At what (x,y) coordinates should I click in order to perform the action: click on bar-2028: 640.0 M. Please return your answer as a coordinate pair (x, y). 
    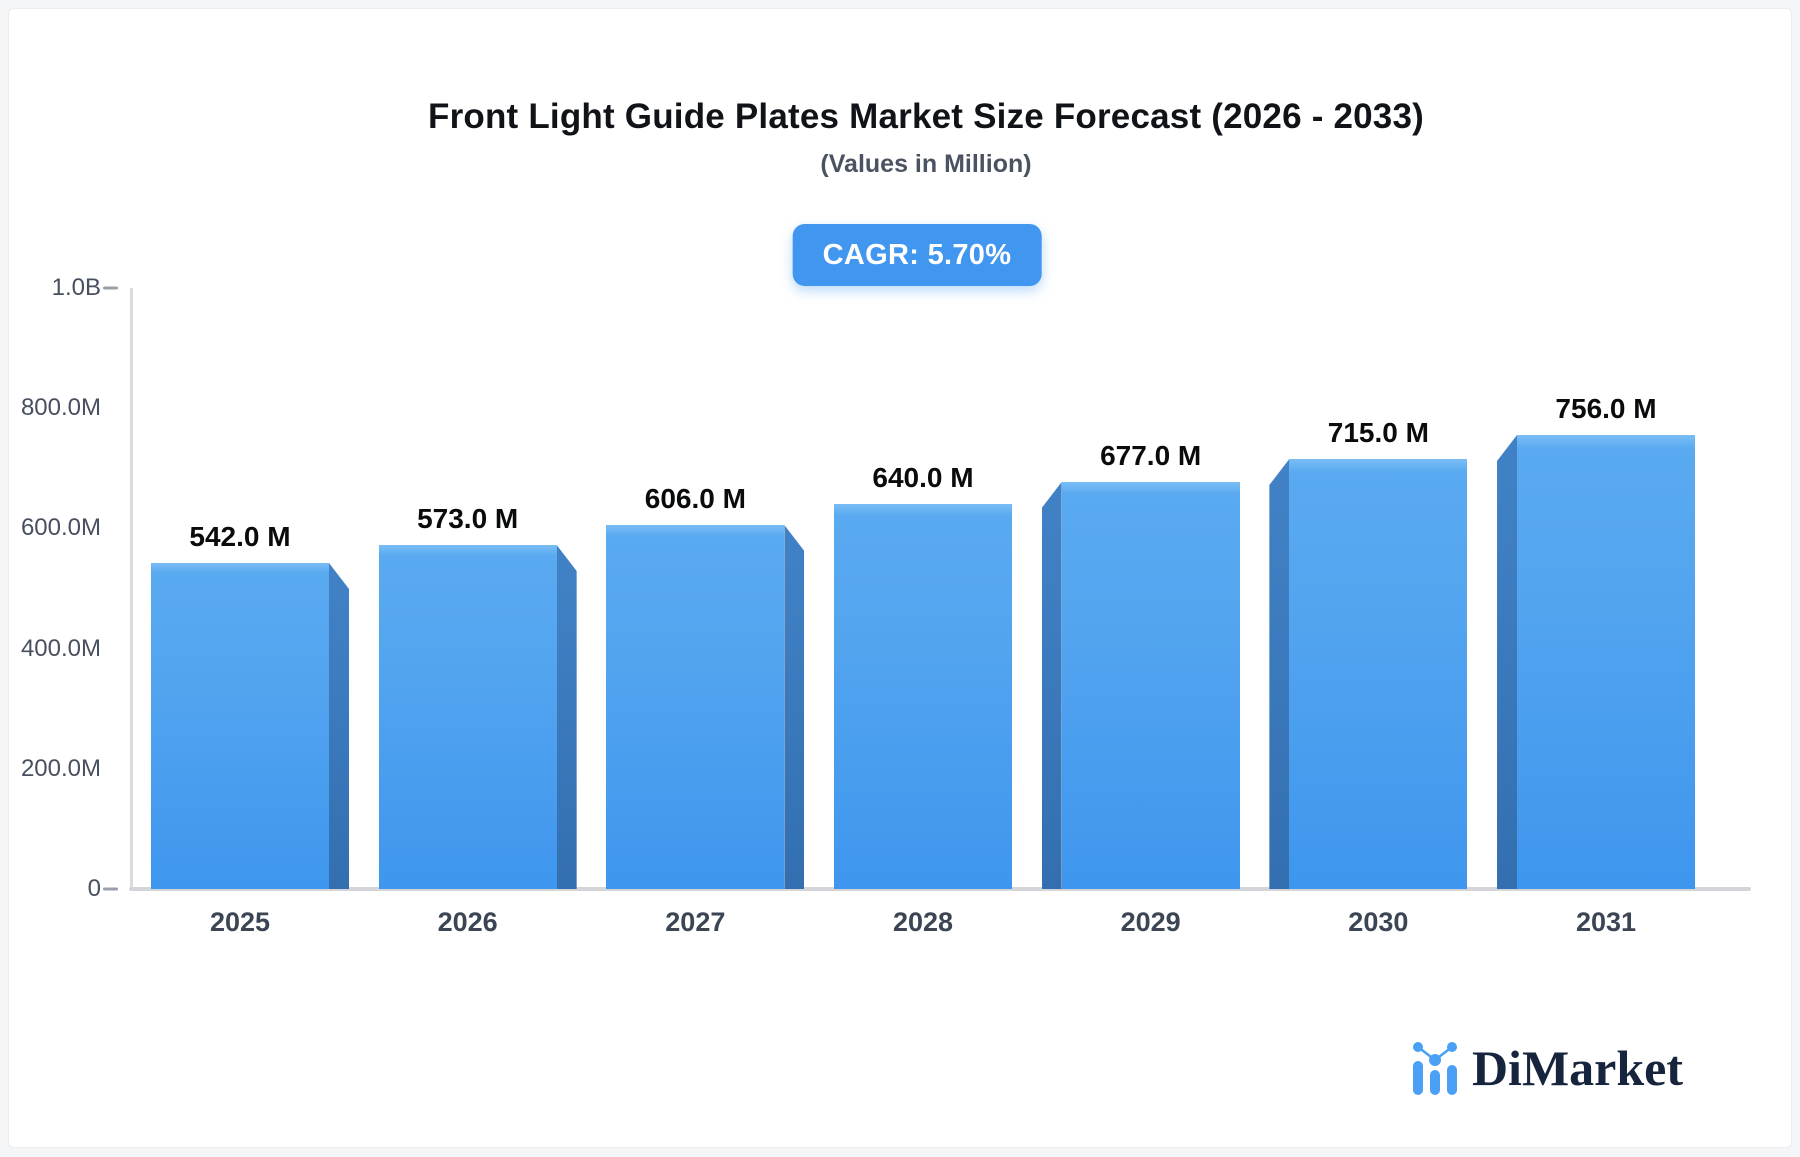
    Looking at the image, I should click on (923, 675).